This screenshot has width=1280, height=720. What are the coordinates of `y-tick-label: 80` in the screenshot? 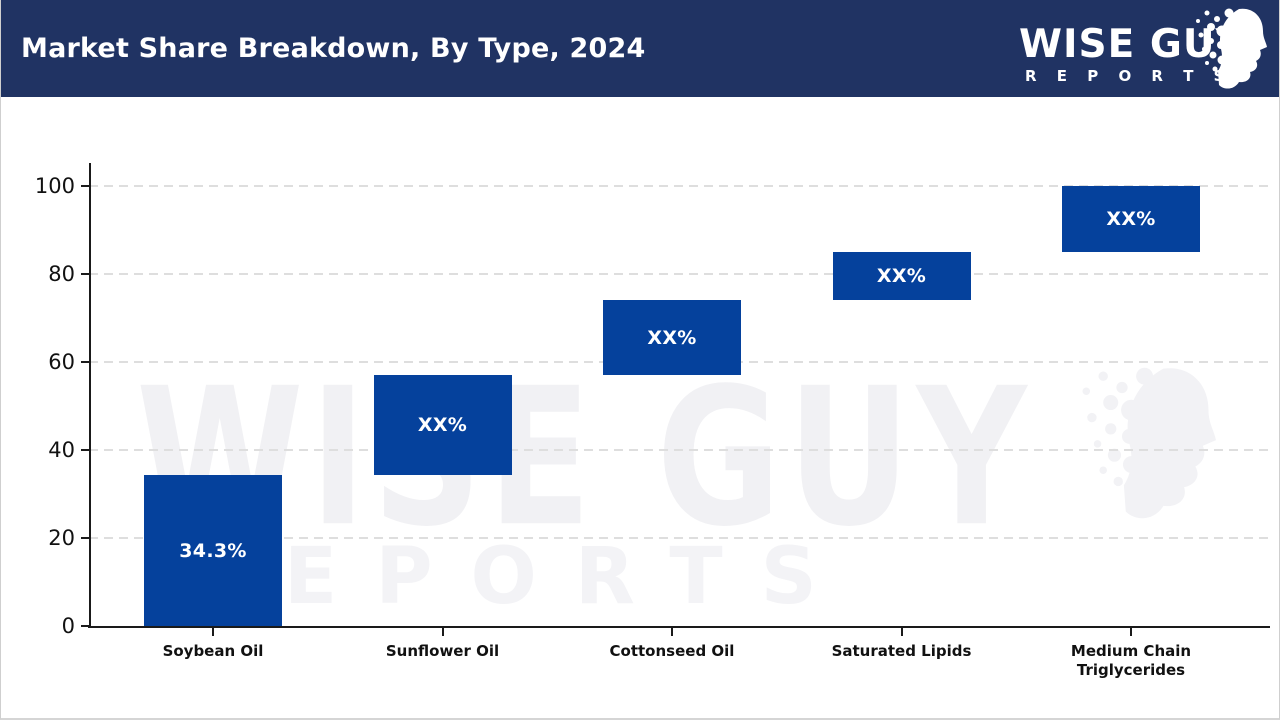 It's located at (61, 274).